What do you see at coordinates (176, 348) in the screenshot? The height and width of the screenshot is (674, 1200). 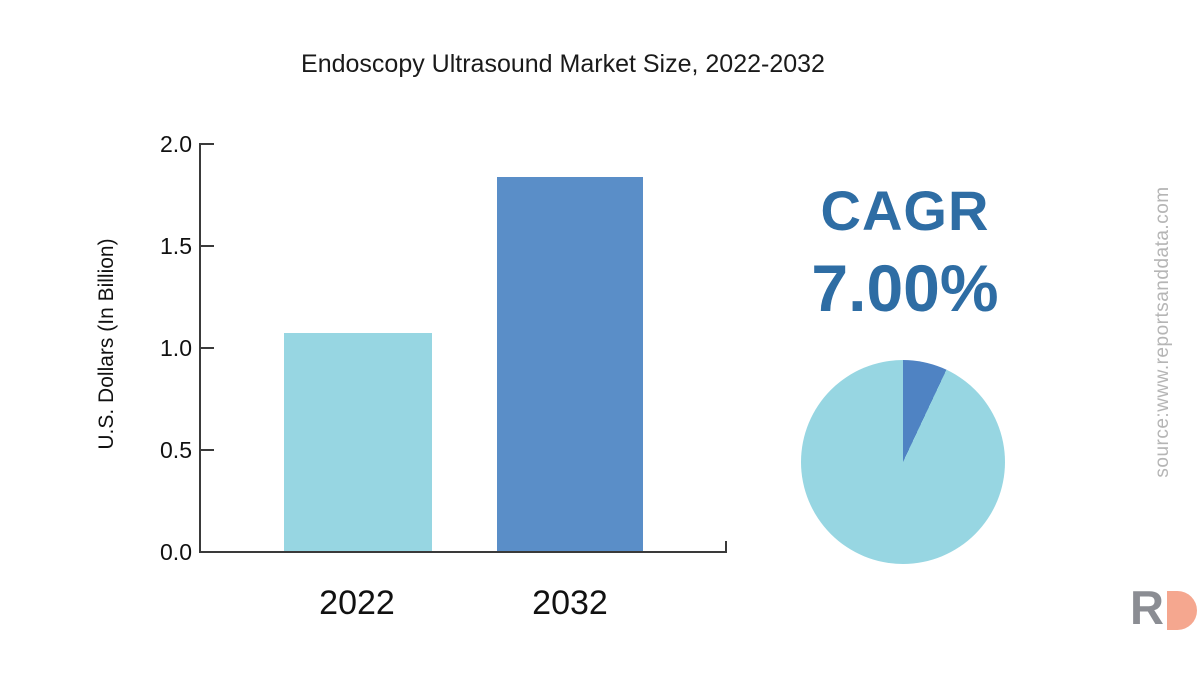 I see `y-tick-label-1.0: 1.0` at bounding box center [176, 348].